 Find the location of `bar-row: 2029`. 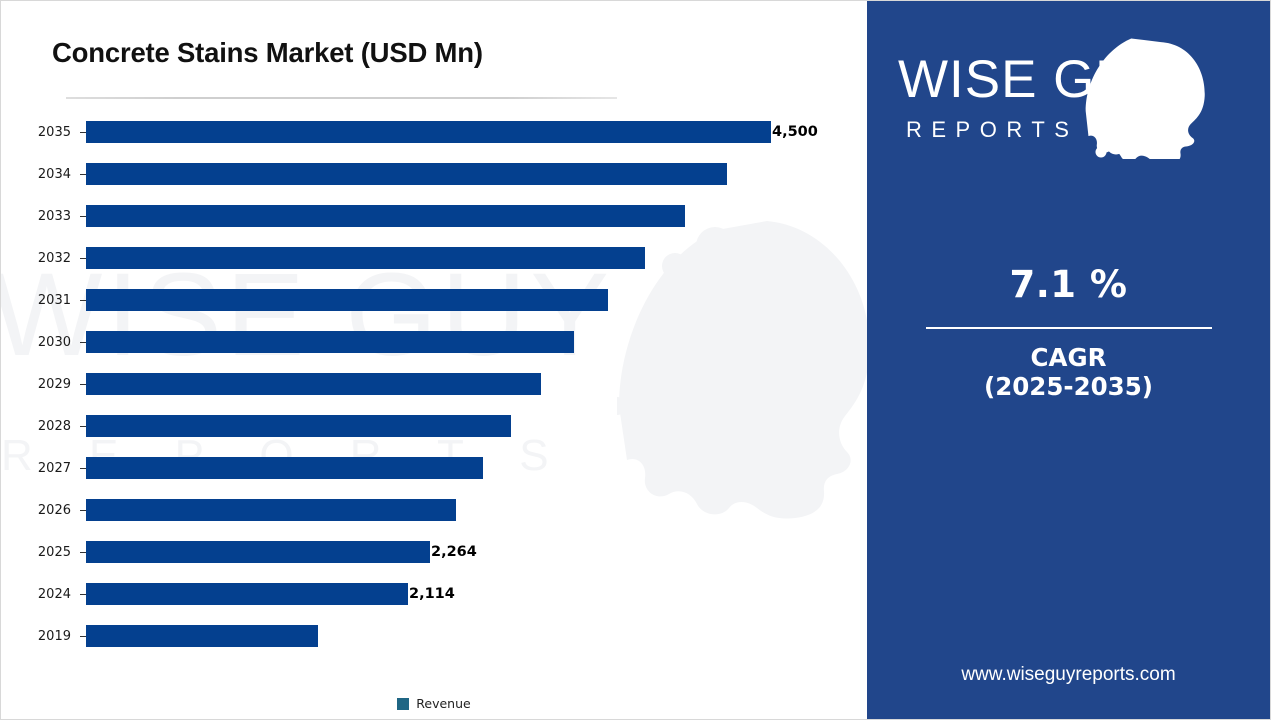

bar-row: 2029 is located at coordinates (434, 384).